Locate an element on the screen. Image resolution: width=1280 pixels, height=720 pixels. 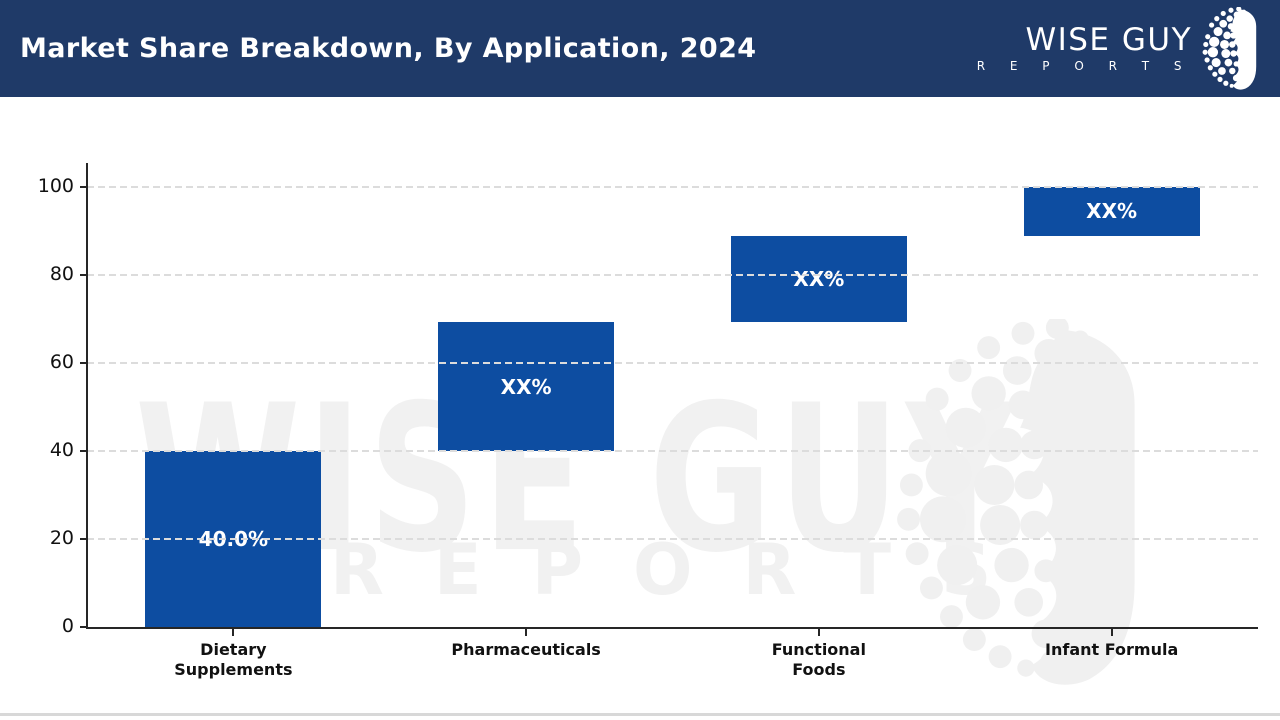
x-category-label: Functional Foods is located at coordinates (818, 659).